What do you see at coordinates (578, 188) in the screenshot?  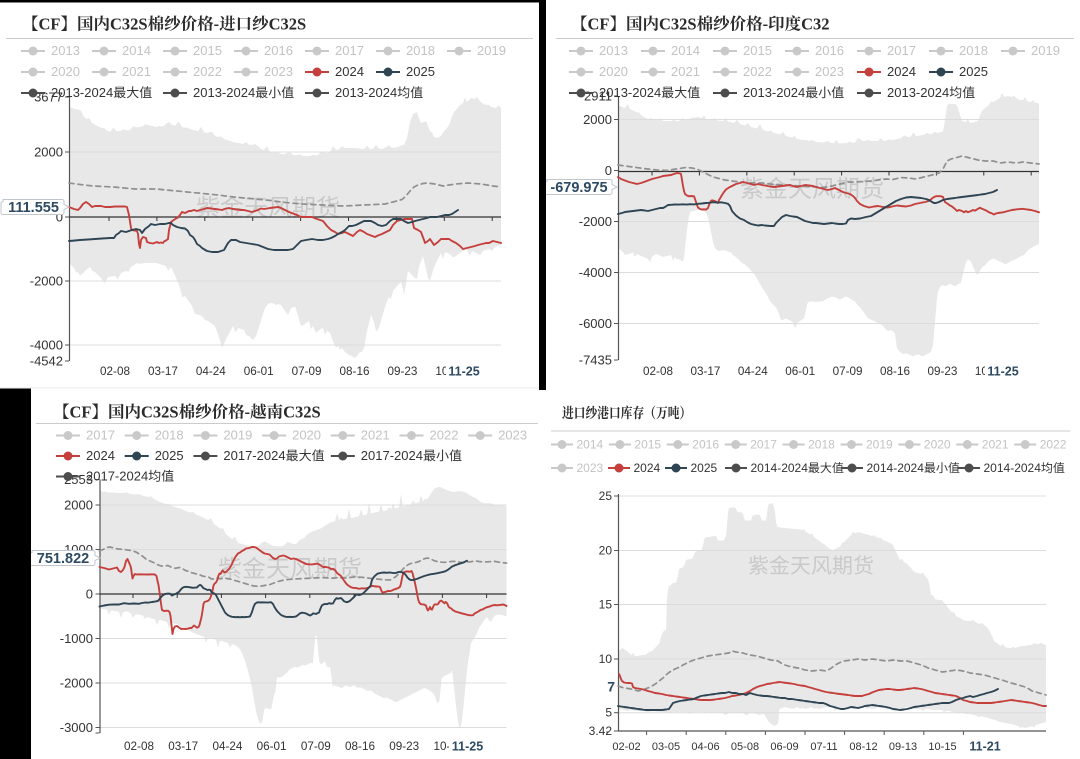 I see `svg-text: -679.975` at bounding box center [578, 188].